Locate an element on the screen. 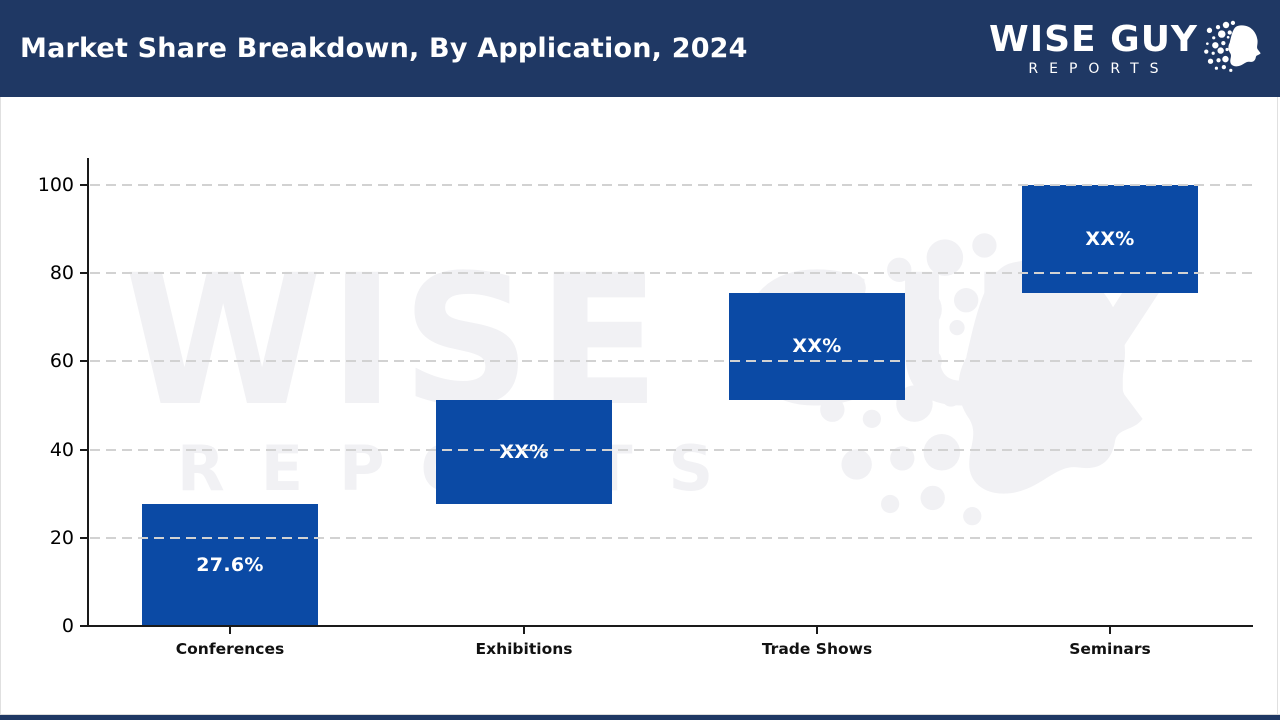 This screenshot has height=720, width=1280. dotted-head-icon is located at coordinates (1234, 49).